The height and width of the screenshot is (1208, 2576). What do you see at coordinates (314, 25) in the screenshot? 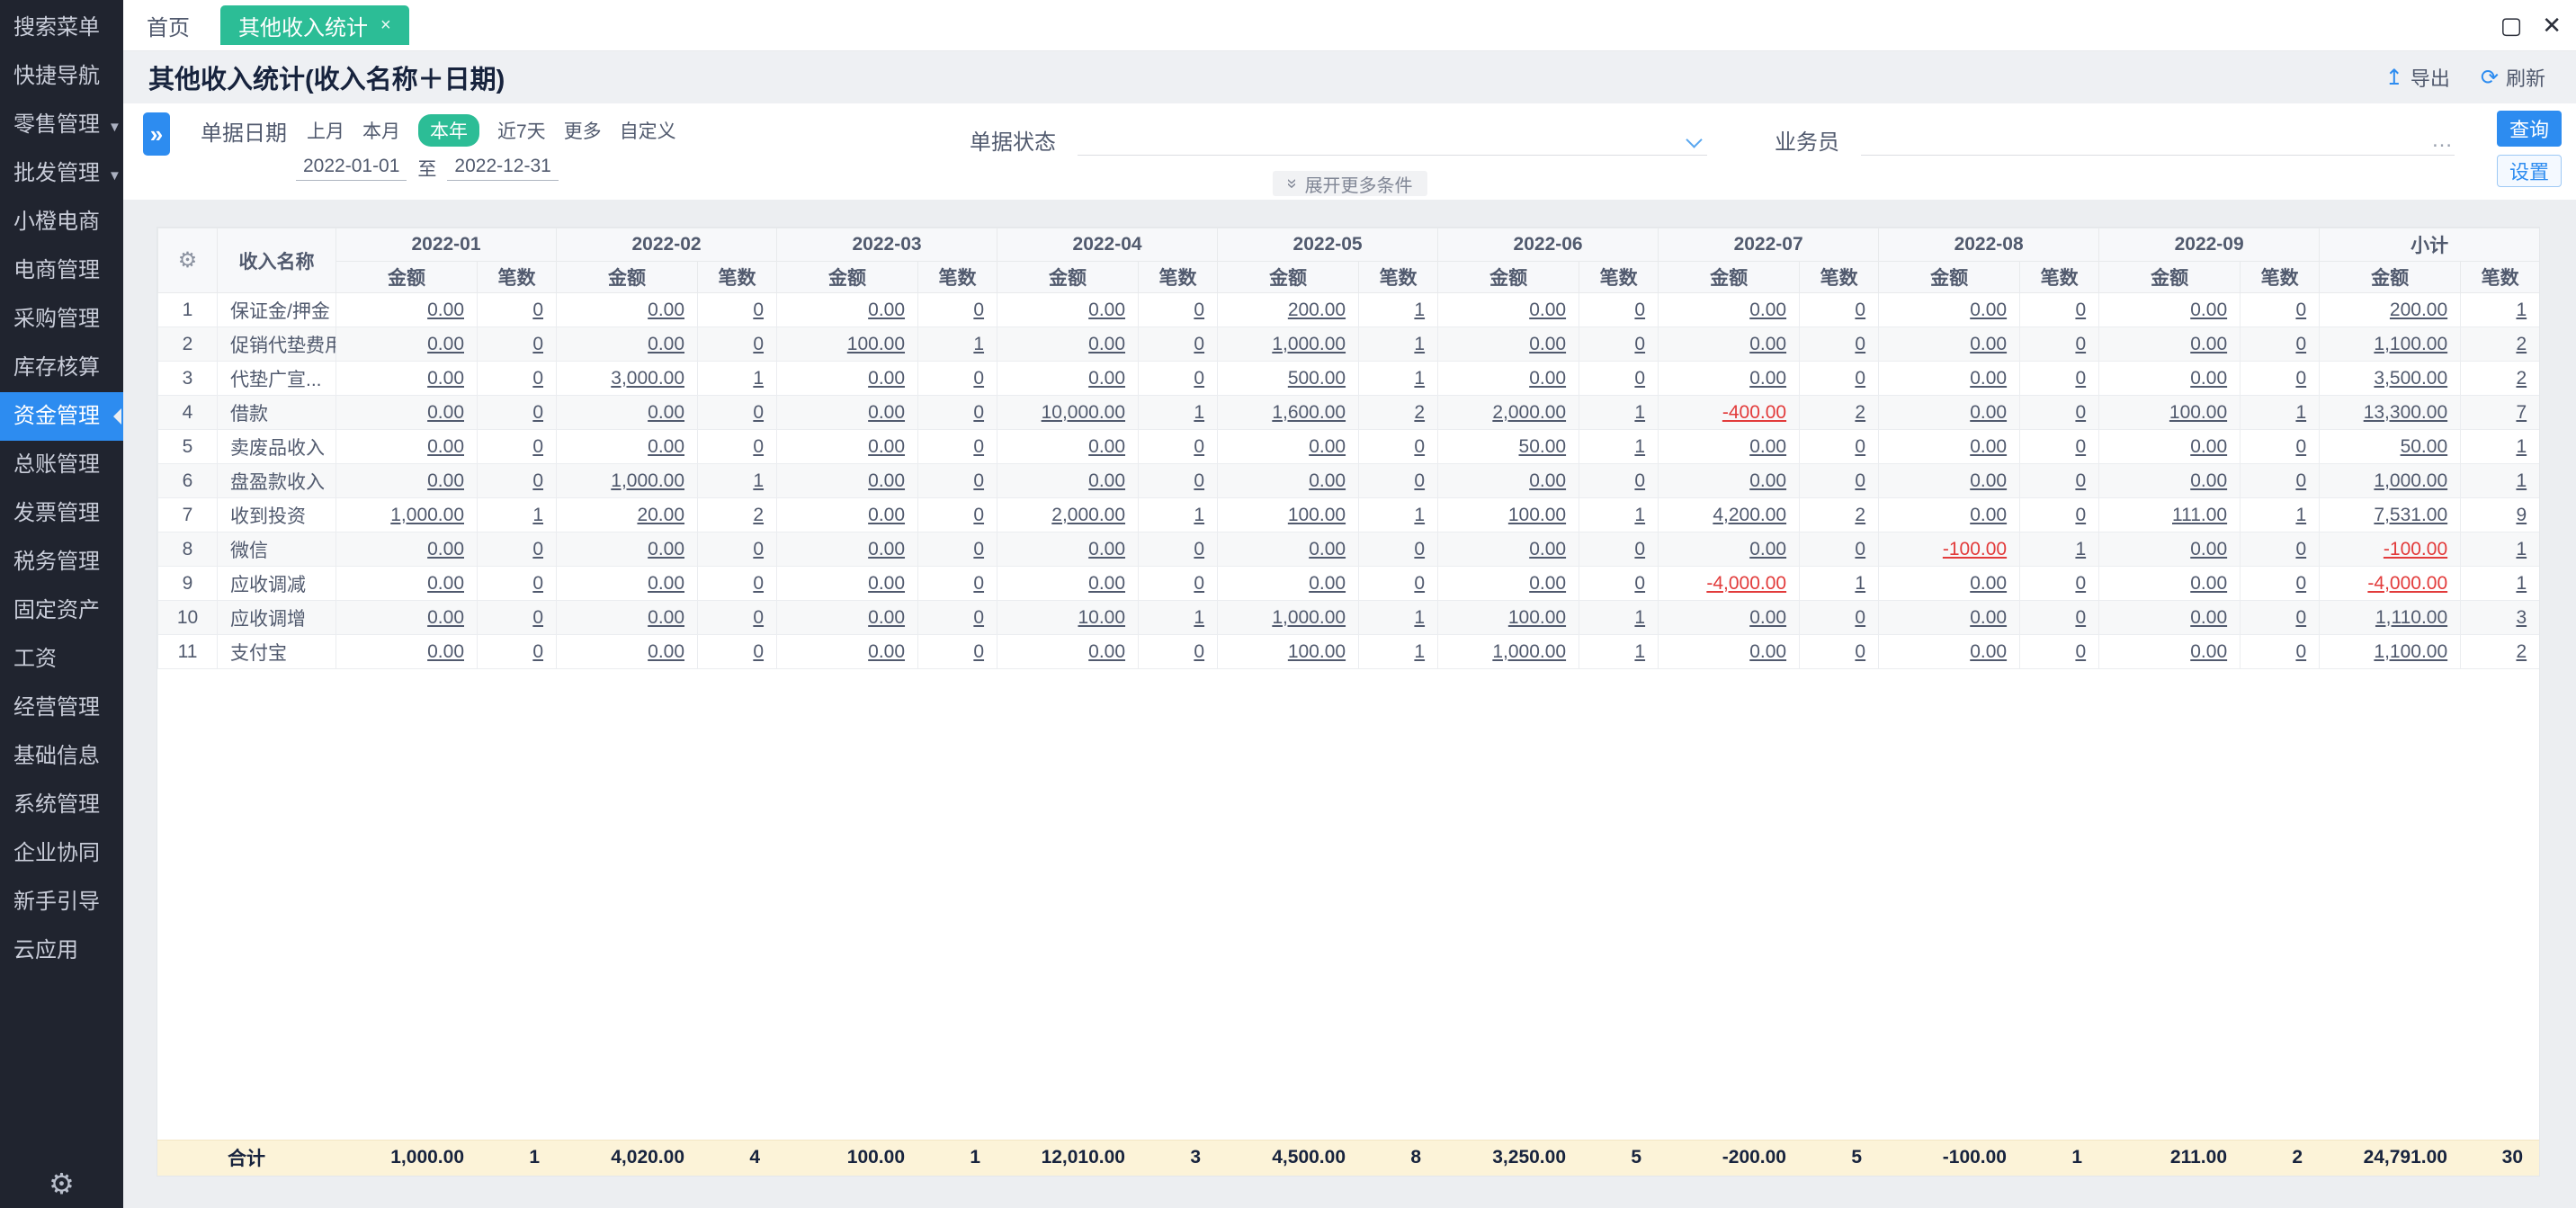
I see `tab-other-income-active: 其他收入统计 ×` at bounding box center [314, 25].